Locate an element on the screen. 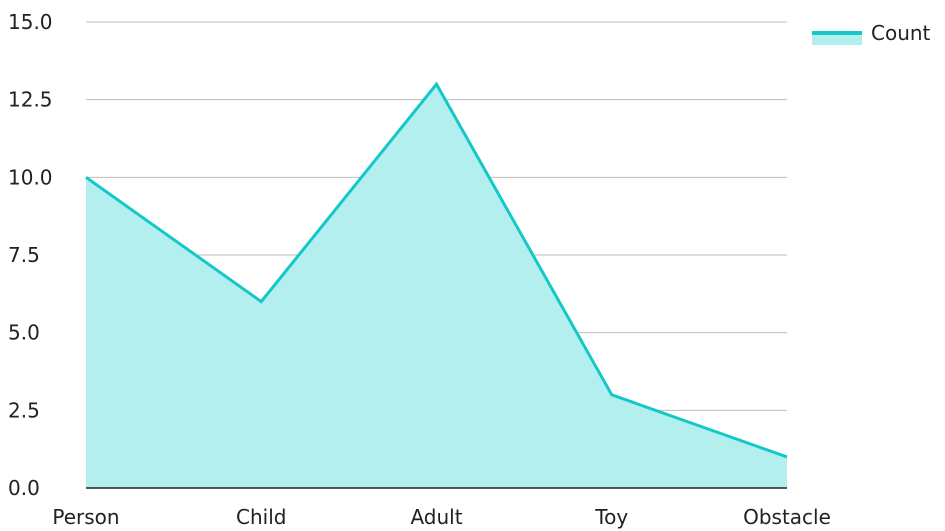 The width and height of the screenshot is (945, 531). y-tick-label: 0.0 is located at coordinates (24, 488).